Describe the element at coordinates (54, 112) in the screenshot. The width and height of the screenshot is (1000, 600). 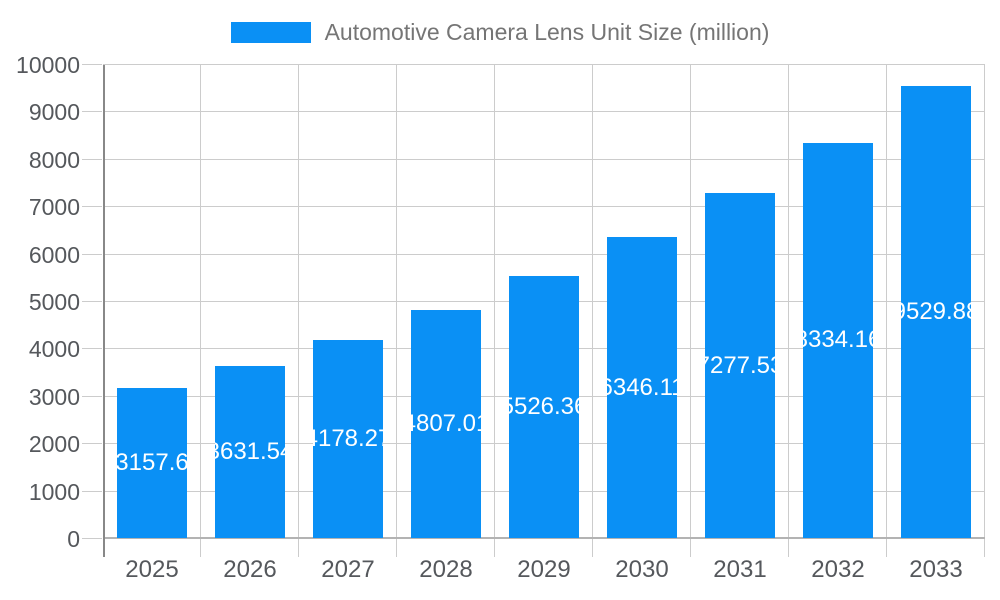
I see `y-axis-tick-label: 9000` at that location.